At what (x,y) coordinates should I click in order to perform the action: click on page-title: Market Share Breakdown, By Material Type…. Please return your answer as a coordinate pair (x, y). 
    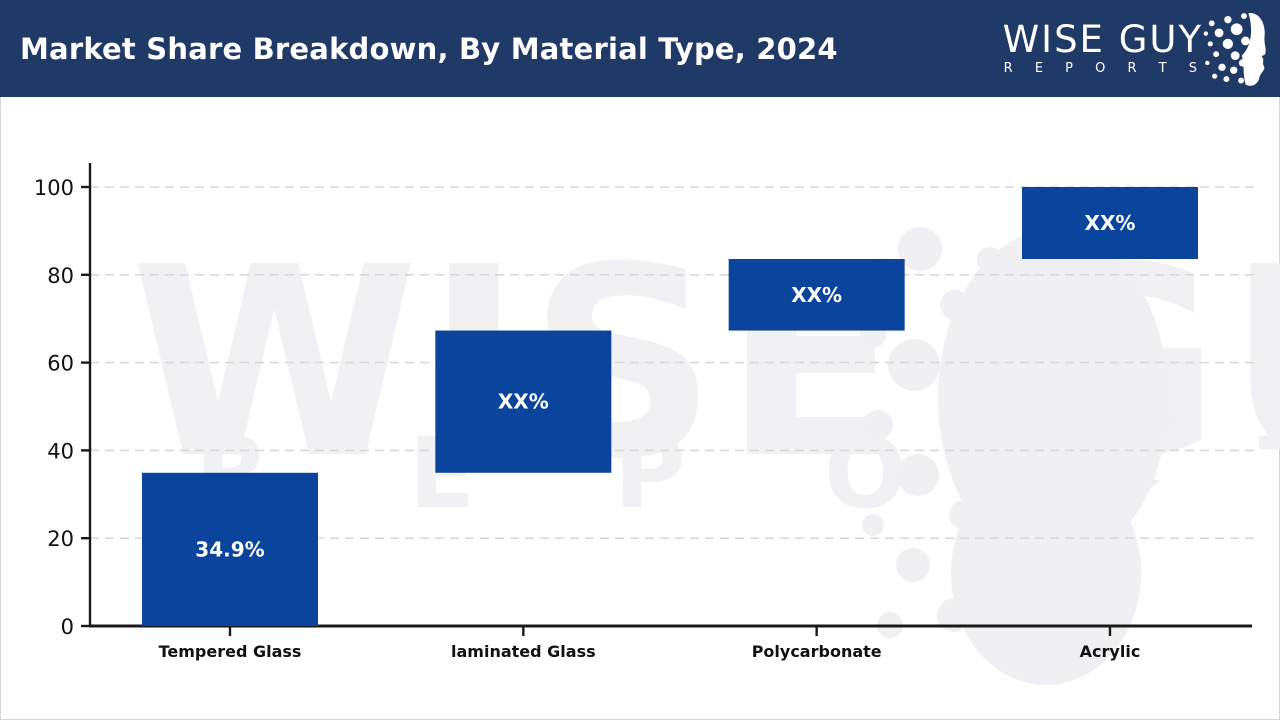
    Looking at the image, I should click on (429, 48).